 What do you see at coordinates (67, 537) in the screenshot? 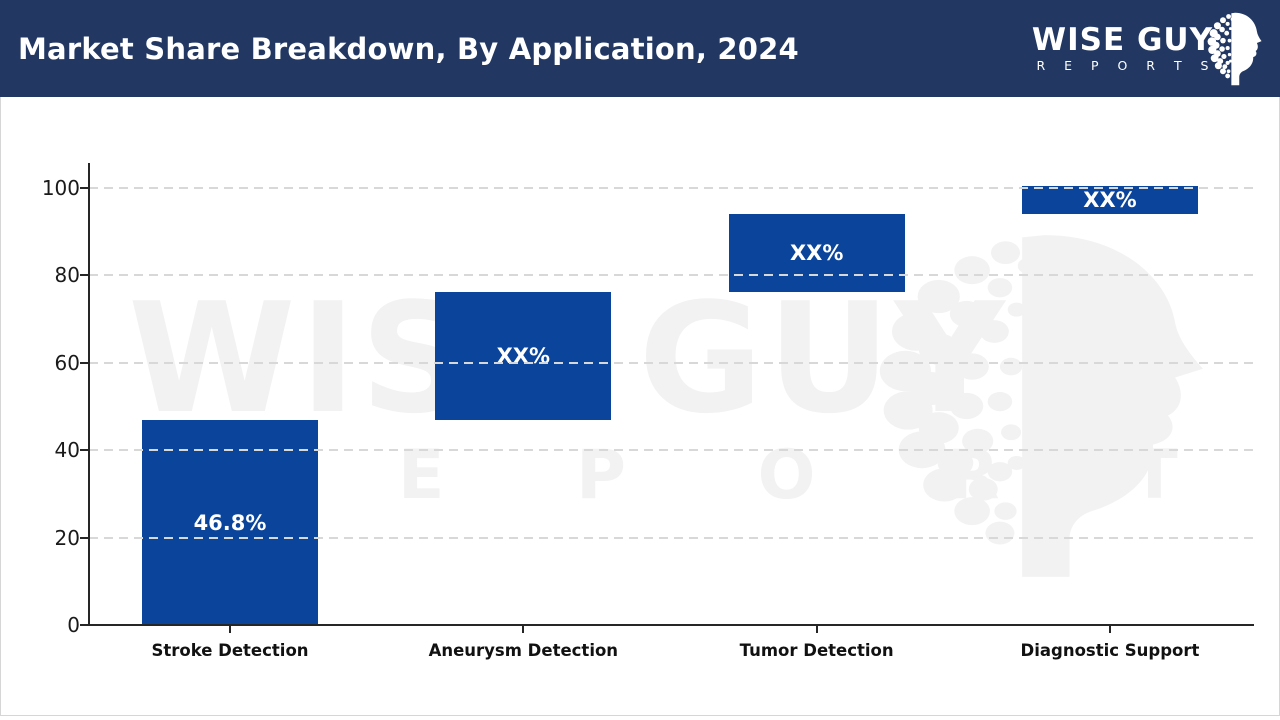
I see `y-tick-label-20: 20` at bounding box center [67, 537].